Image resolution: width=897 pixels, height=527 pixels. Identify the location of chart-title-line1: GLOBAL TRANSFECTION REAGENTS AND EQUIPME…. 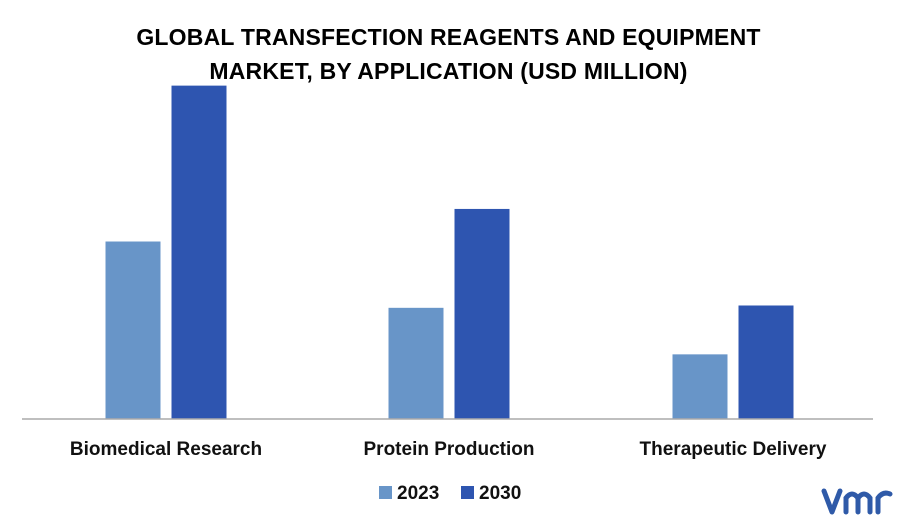
(448, 37).